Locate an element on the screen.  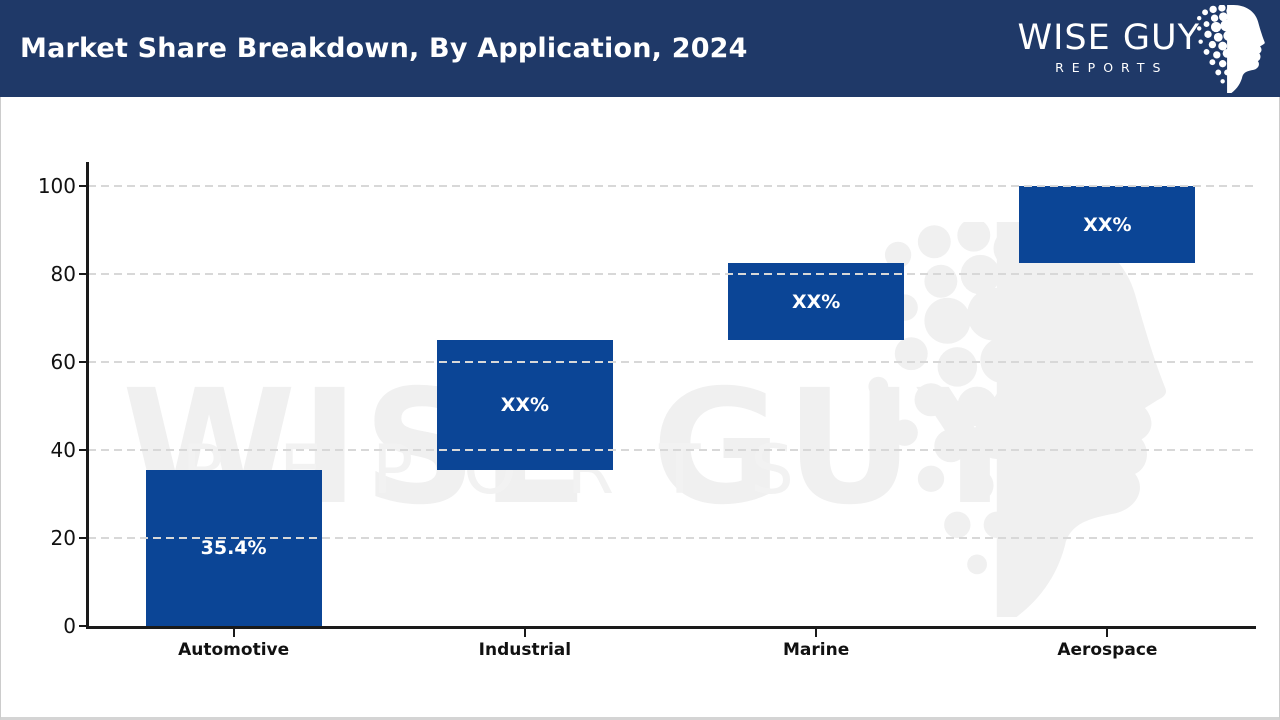
wiseguy-logo-text: WISE GUY REPORTS is located at coordinates (1108, 47).